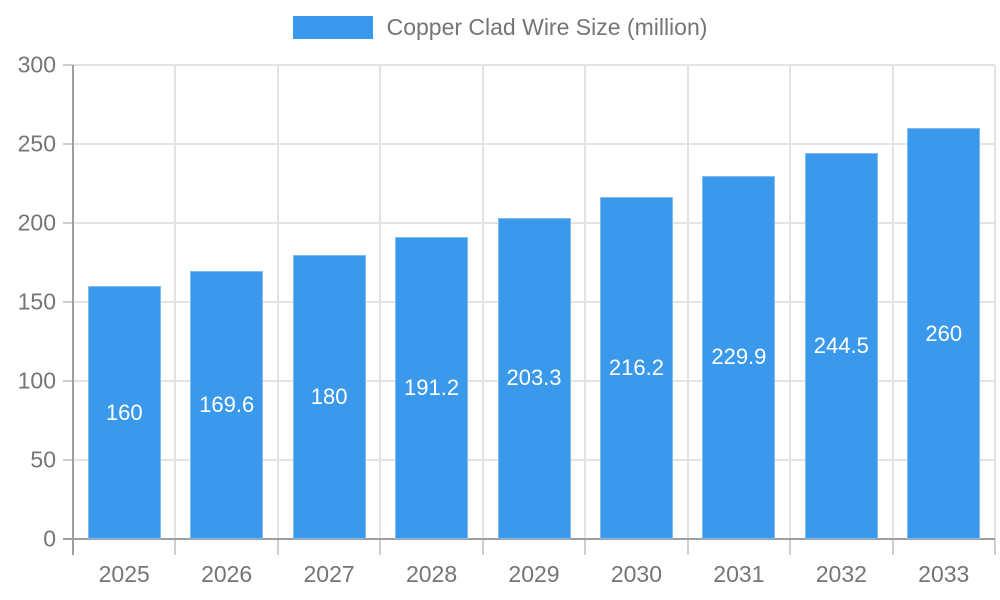  I want to click on bar-value-label: 191.2, so click(432, 387).